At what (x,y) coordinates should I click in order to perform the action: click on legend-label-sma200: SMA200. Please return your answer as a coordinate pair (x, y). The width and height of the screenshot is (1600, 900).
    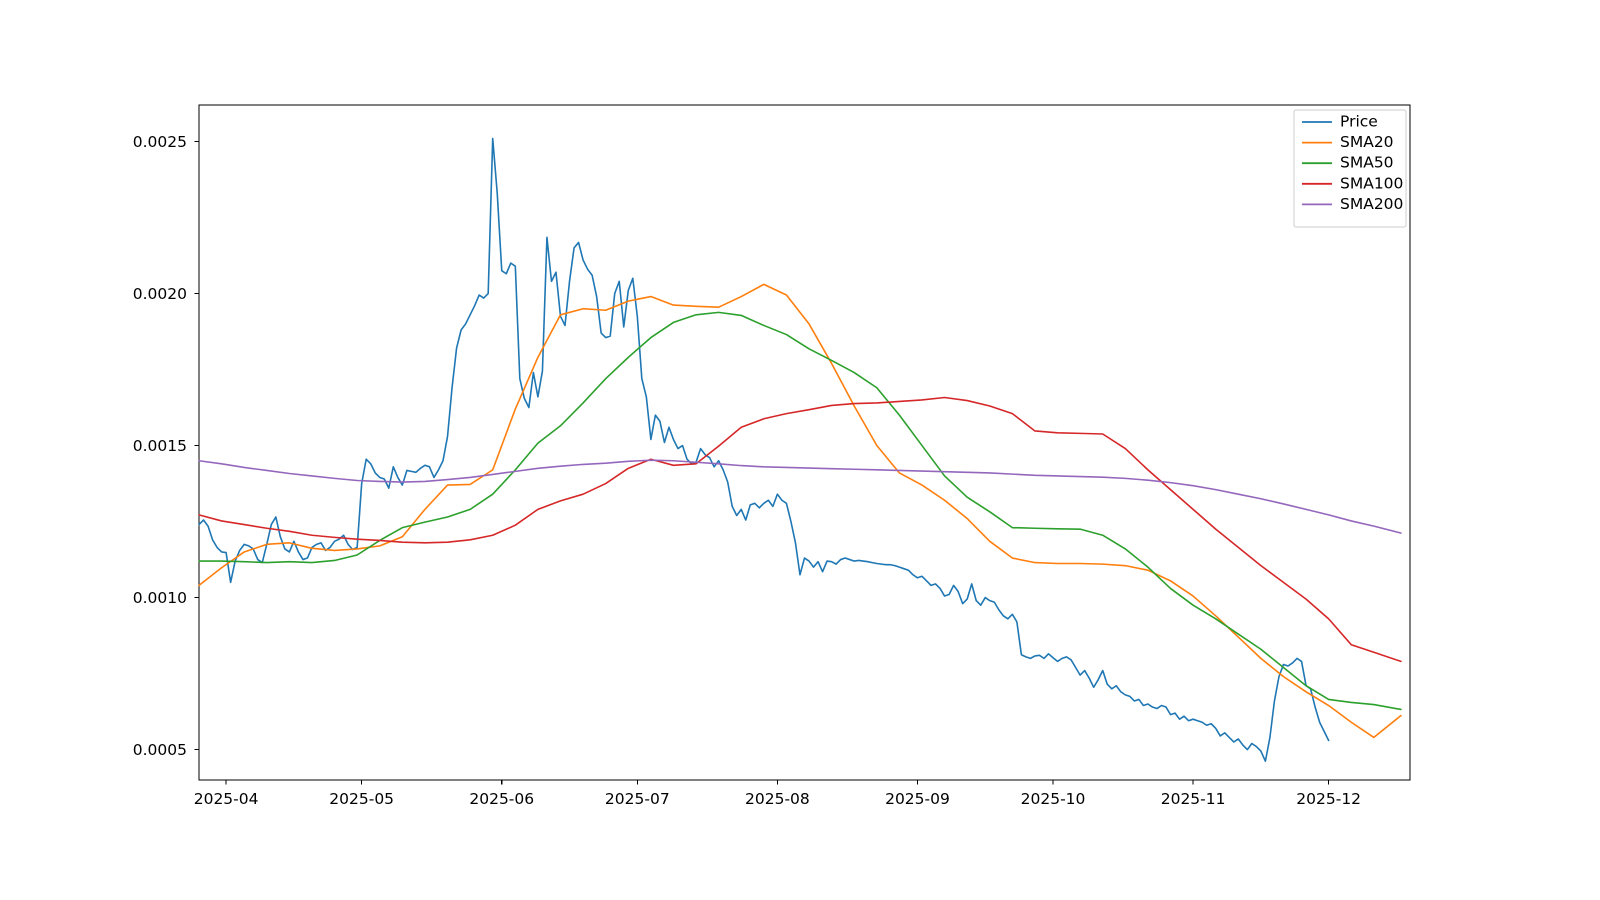
    Looking at the image, I should click on (1371, 204).